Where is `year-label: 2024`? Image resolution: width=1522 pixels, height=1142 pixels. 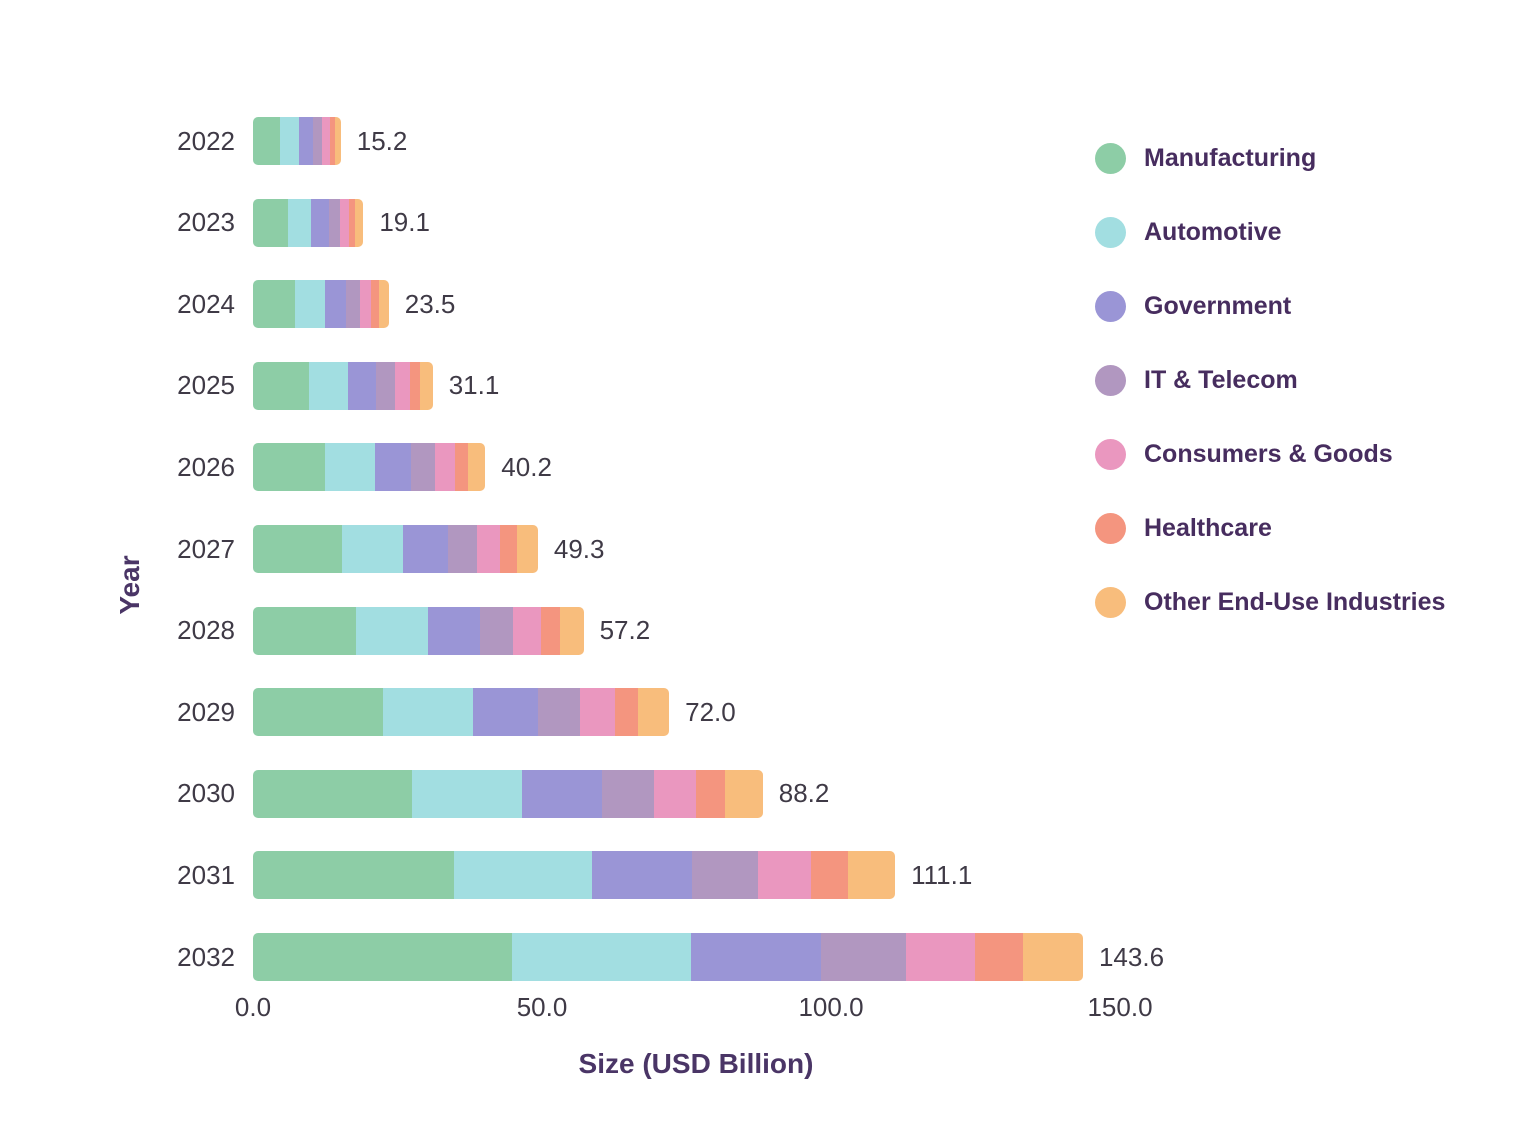
year-label: 2024 is located at coordinates (206, 303).